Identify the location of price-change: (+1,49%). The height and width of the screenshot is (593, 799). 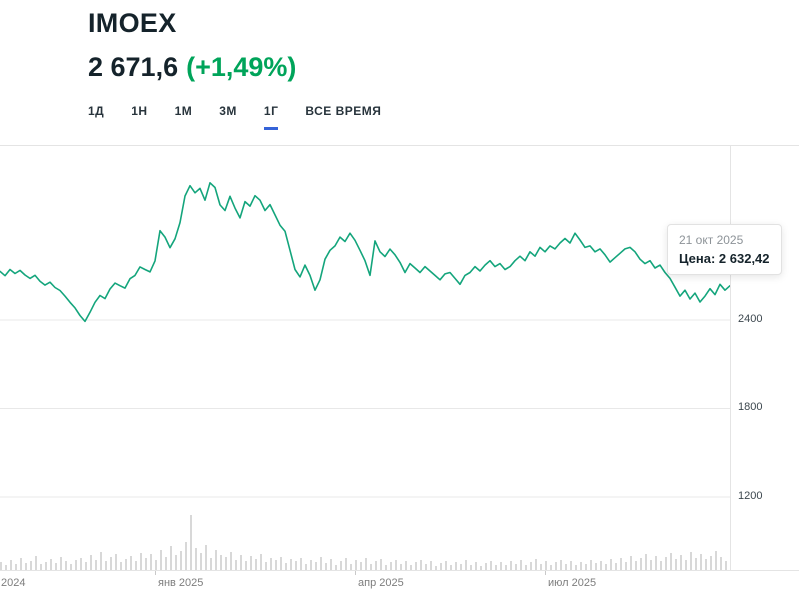
(241, 67).